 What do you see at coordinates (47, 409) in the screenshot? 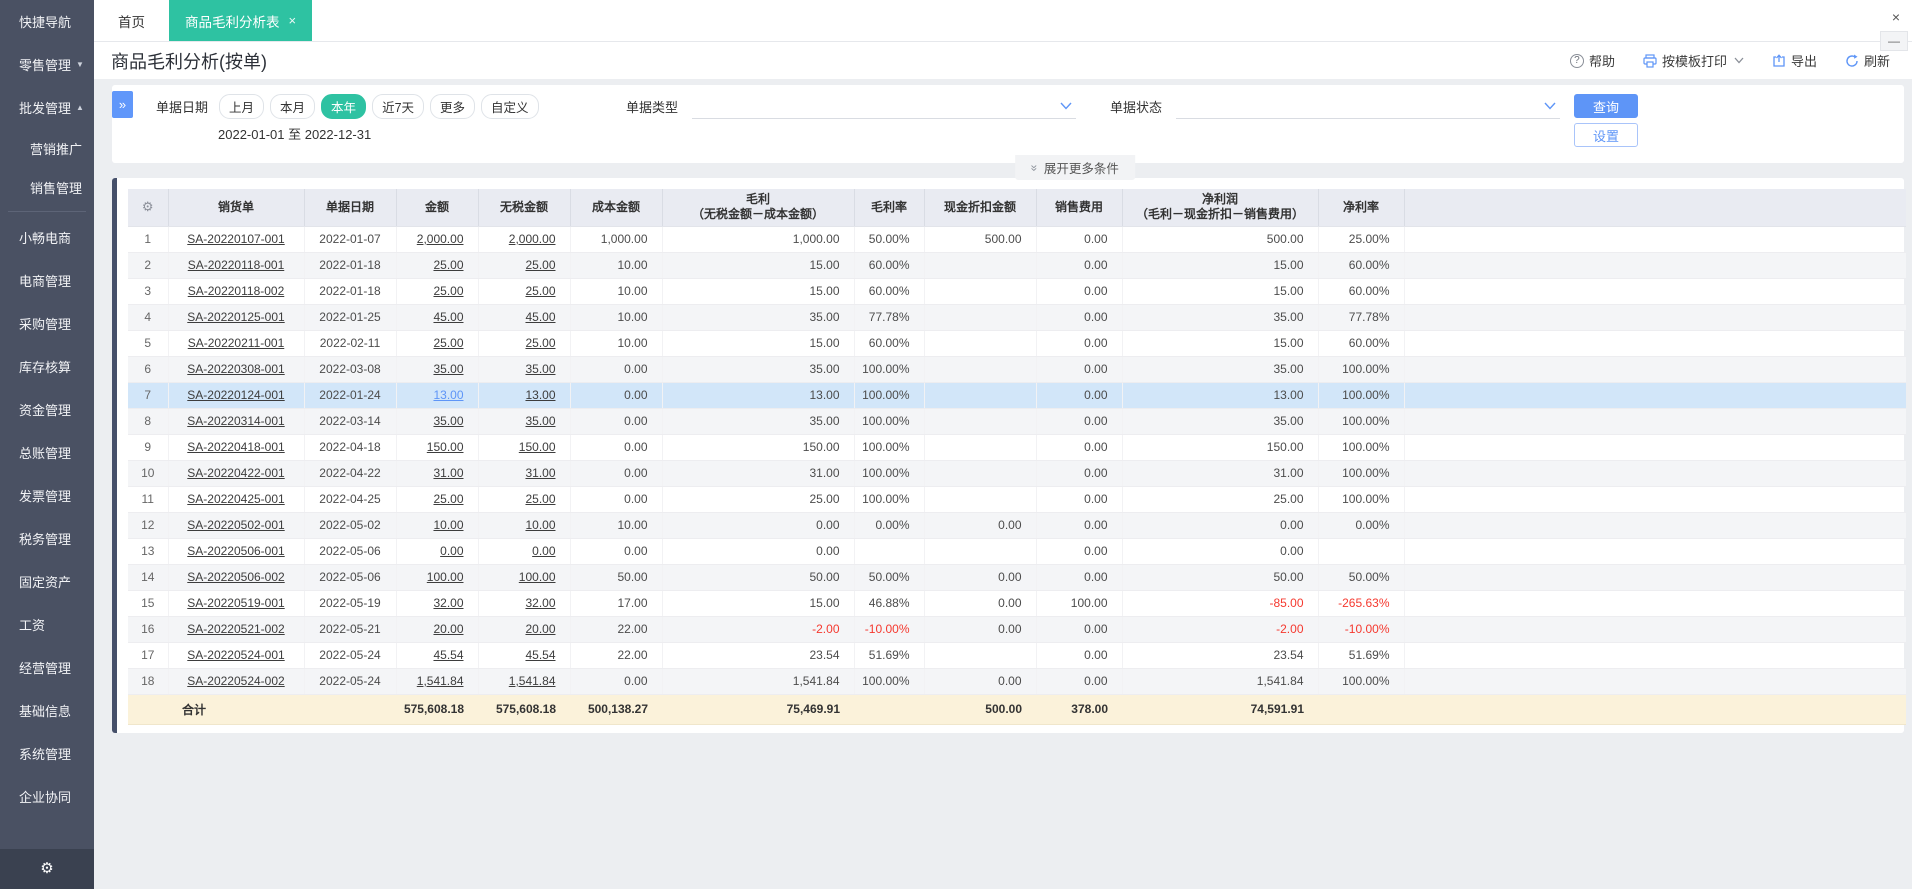
I see `sidebar-item-资金管理: 资金管理` at bounding box center [47, 409].